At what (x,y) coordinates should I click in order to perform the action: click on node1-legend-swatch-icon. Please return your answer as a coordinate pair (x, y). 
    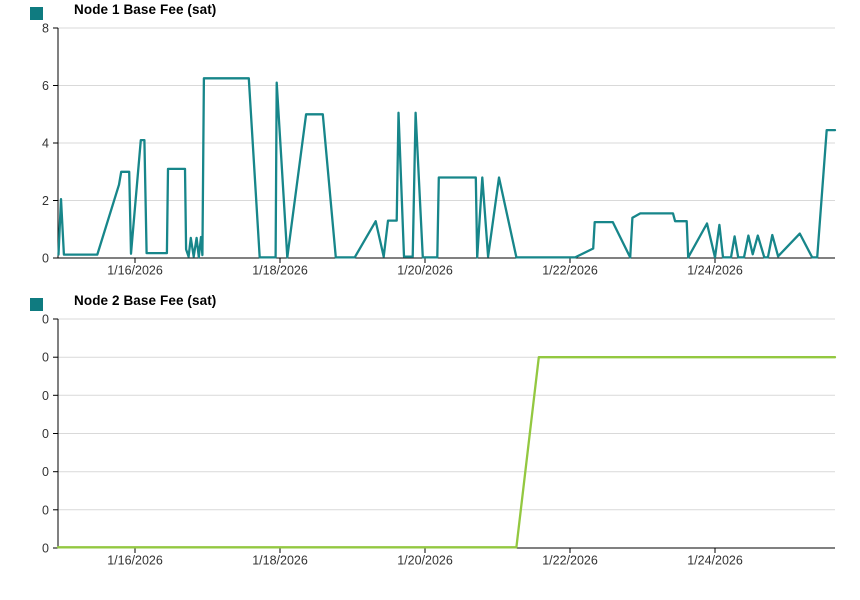
    Looking at the image, I should click on (36, 13).